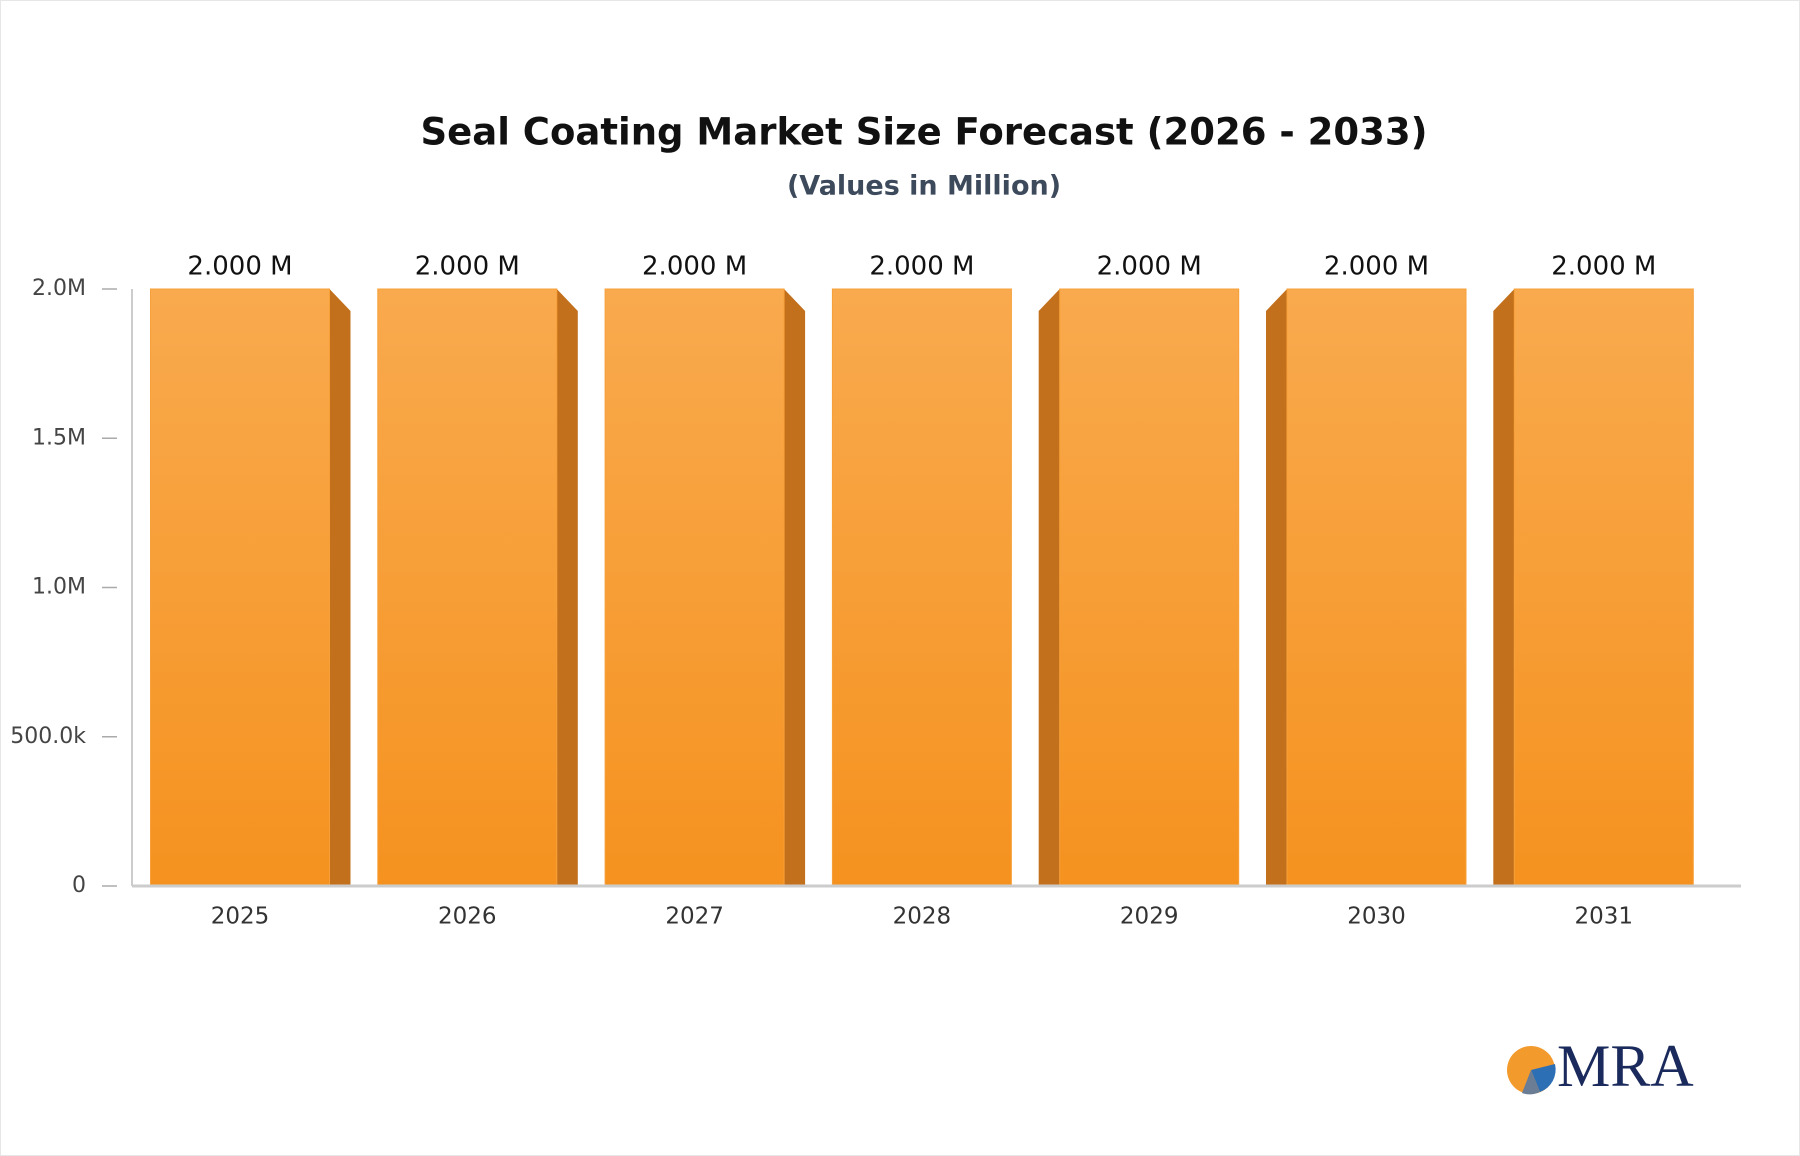 The image size is (1800, 1156). Describe the element at coordinates (1149, 917) in the screenshot. I see `x-tick-label: 2029` at that location.